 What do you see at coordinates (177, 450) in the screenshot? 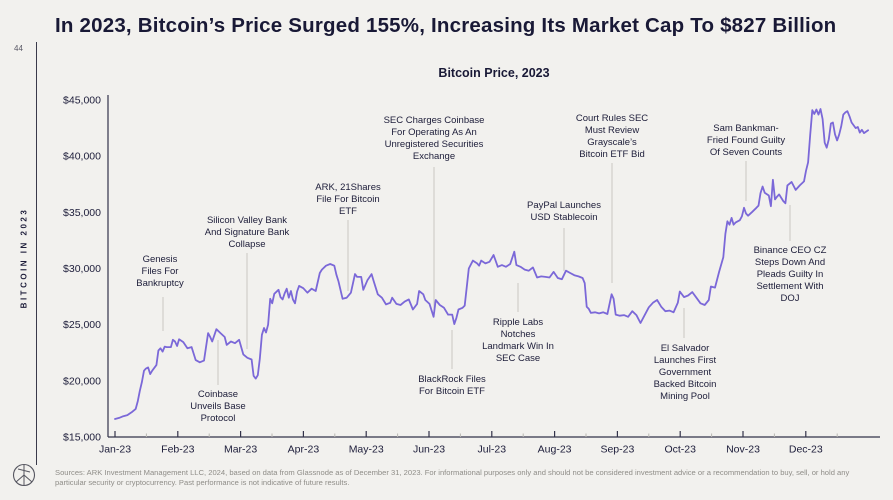
I see `x-tick-label: Feb-23` at bounding box center [177, 450].